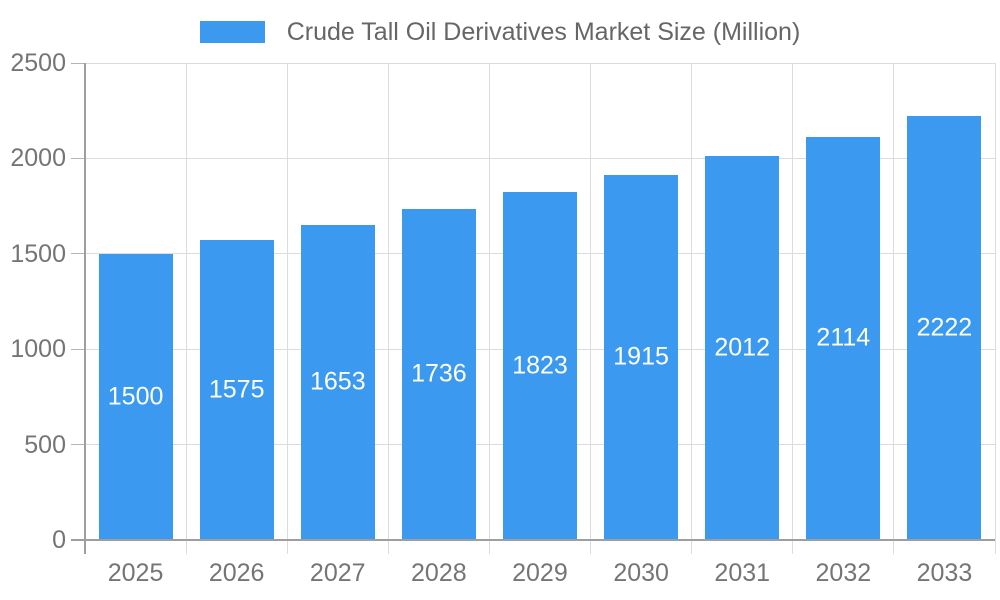 The height and width of the screenshot is (600, 1000). I want to click on y-axis-label: 2000, so click(38, 158).